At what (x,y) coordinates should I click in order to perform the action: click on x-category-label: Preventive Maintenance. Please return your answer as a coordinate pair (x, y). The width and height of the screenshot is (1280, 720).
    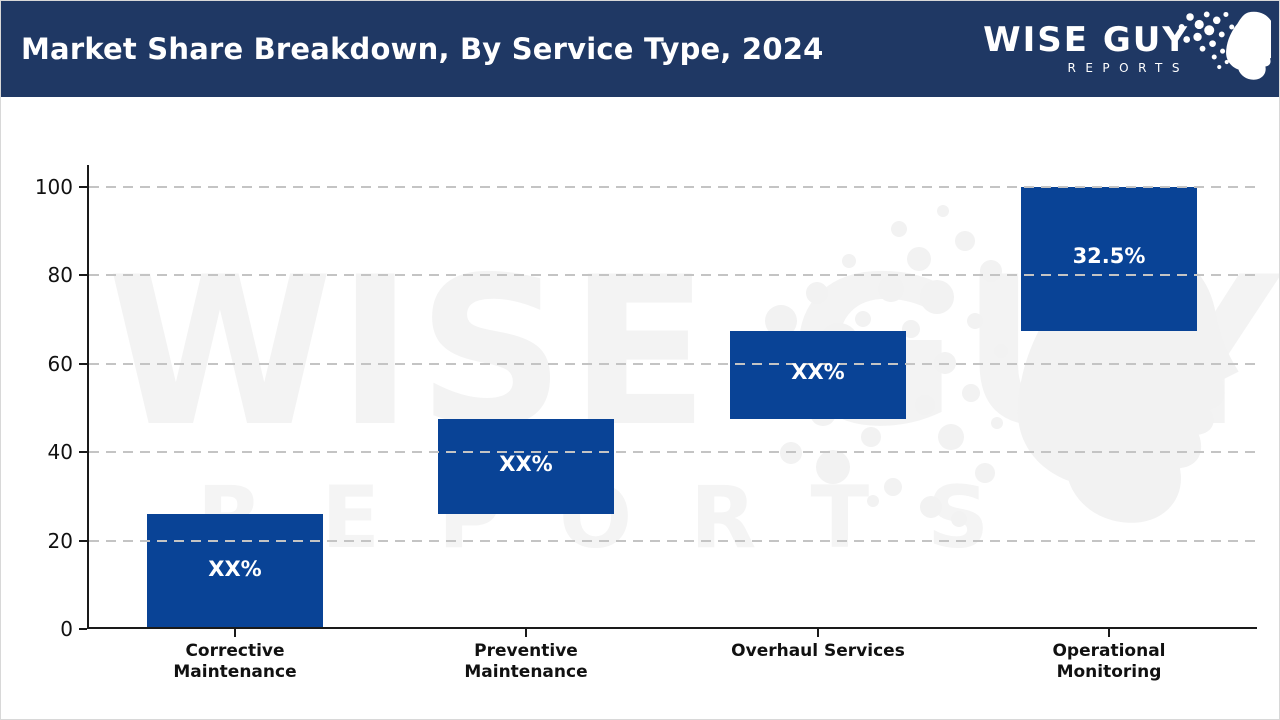
    Looking at the image, I should click on (526, 661).